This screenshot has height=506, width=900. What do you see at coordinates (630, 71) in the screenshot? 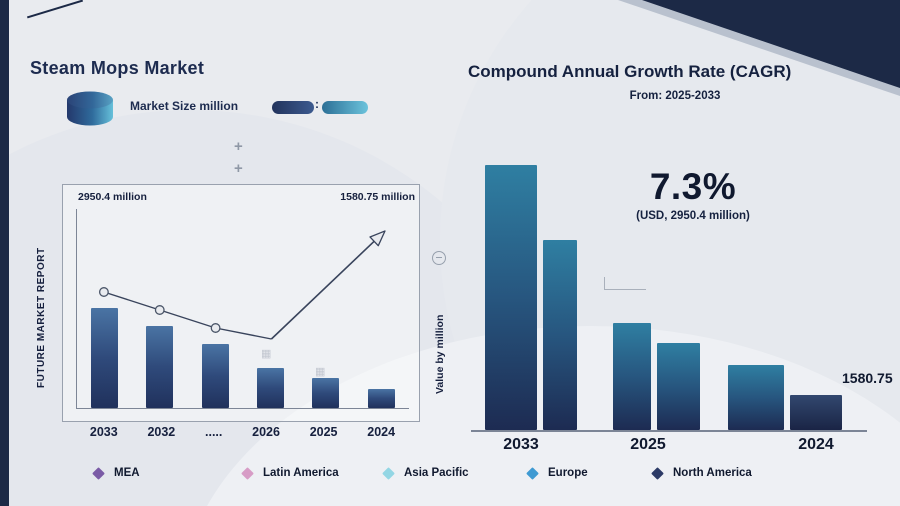
I see `cagr-title: Compound Annual Growth Rate (CAGR)` at bounding box center [630, 71].